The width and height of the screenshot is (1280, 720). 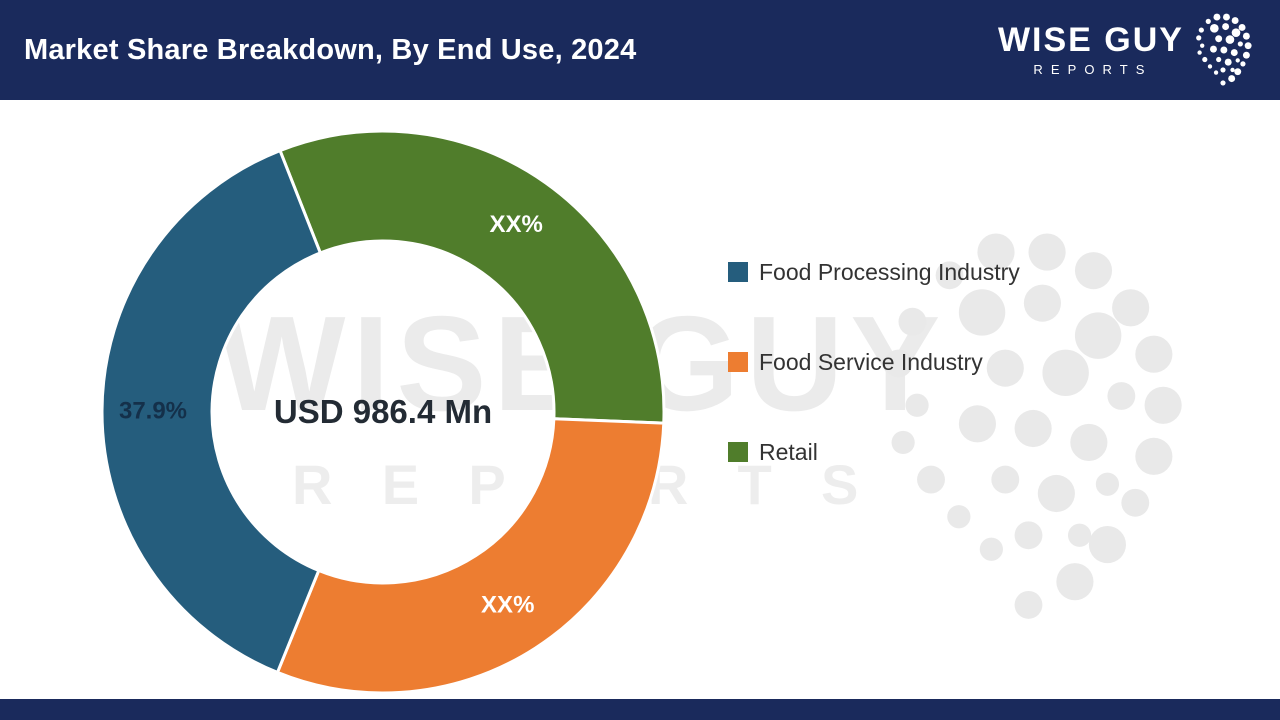 What do you see at coordinates (874, 452) in the screenshot?
I see `legend-item: Retail` at bounding box center [874, 452].